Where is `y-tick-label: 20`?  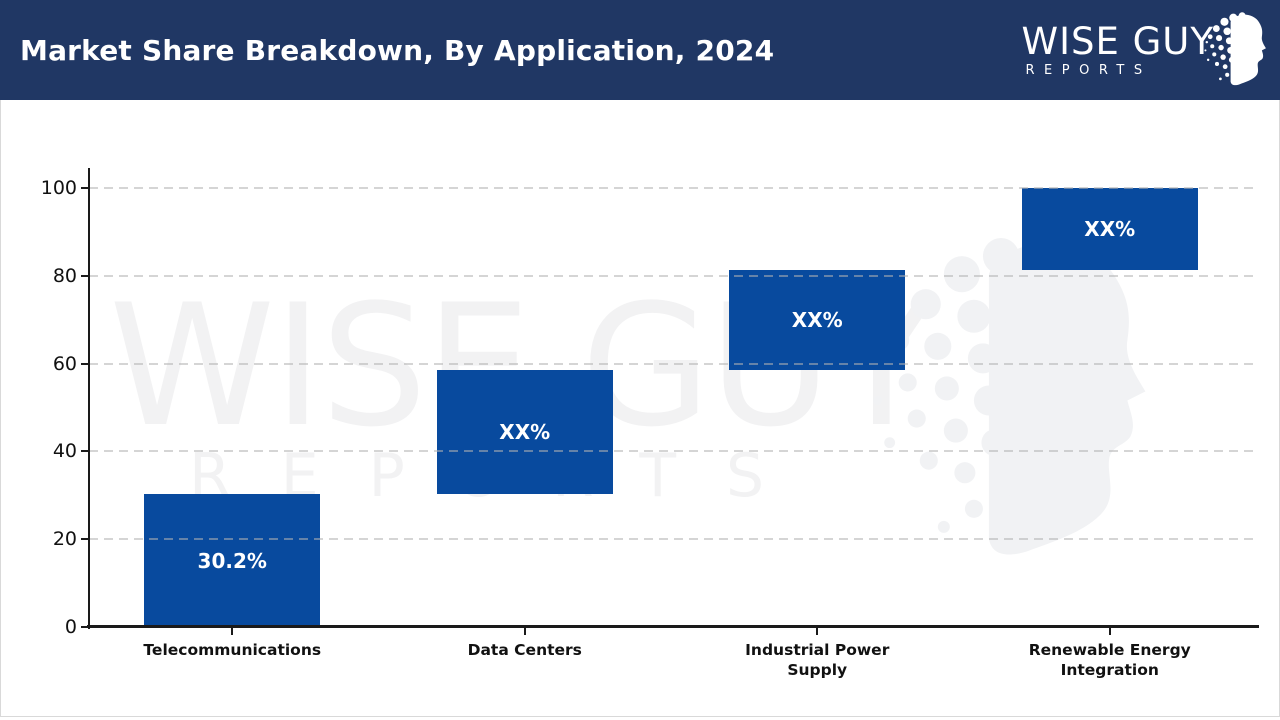
y-tick-label: 20 is located at coordinates (64, 539).